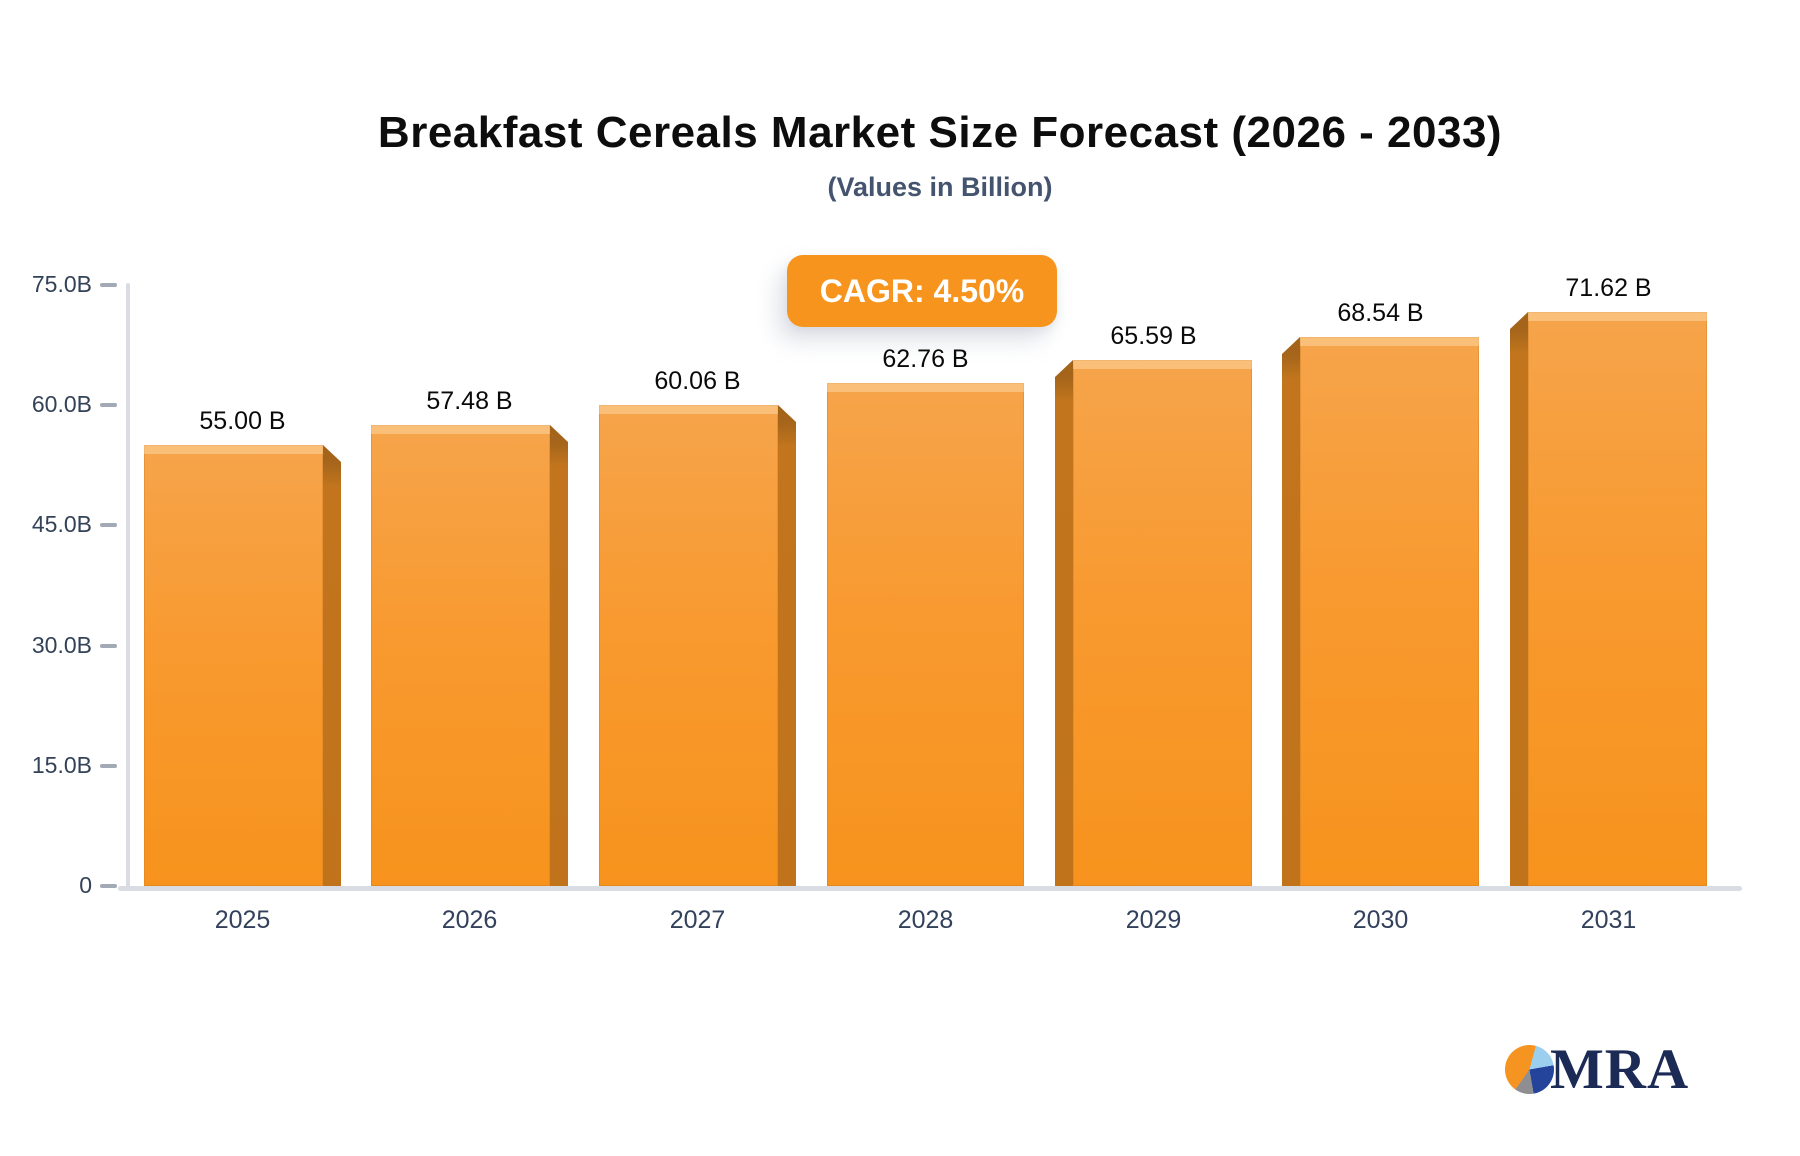 The height and width of the screenshot is (1156, 1800). Describe the element at coordinates (242, 920) in the screenshot. I see `x-axis-label-2025: 2025` at that location.